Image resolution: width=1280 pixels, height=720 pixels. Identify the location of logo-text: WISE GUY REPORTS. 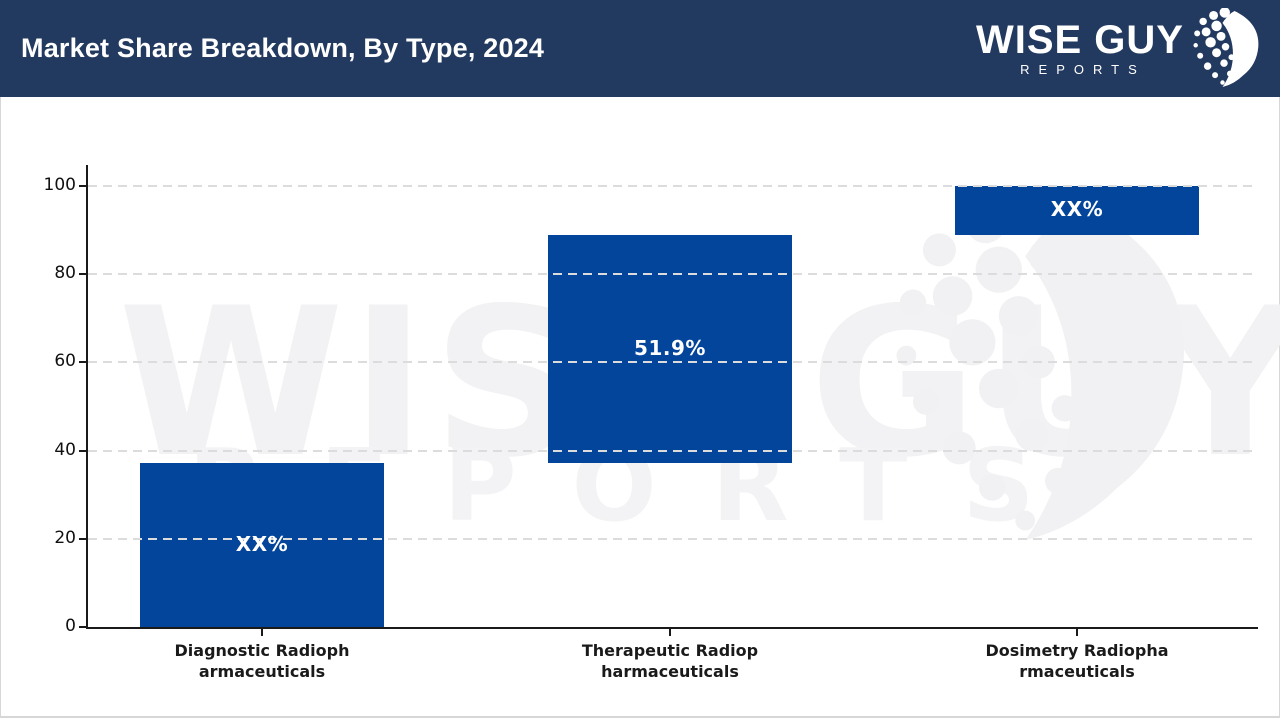
(1080, 48).